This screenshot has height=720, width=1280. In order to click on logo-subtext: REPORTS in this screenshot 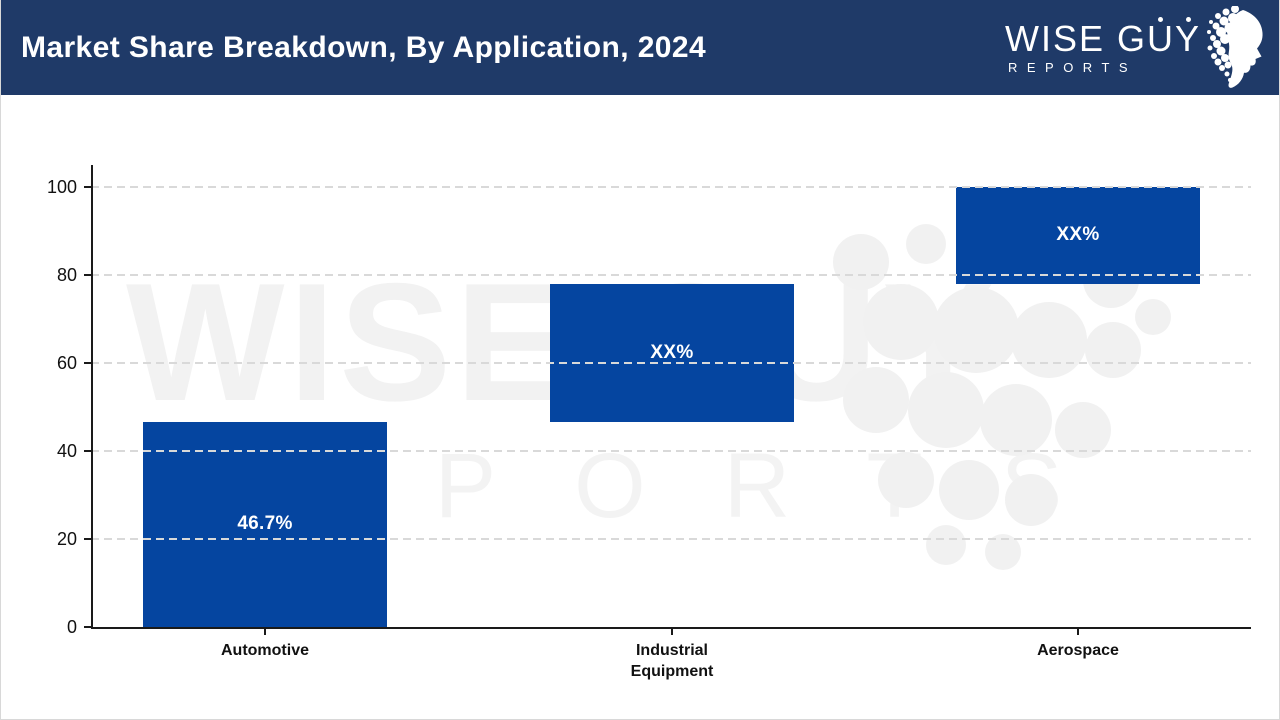, I will do `click(1072, 67)`.